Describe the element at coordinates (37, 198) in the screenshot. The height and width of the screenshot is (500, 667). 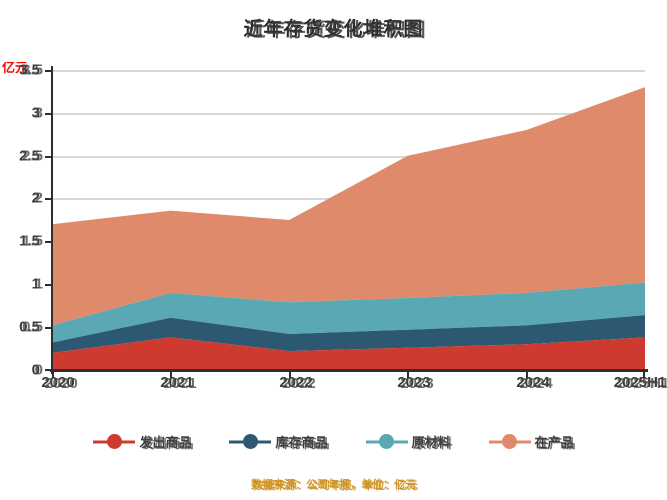
I see `y-tick-label-4: 2 2` at that location.